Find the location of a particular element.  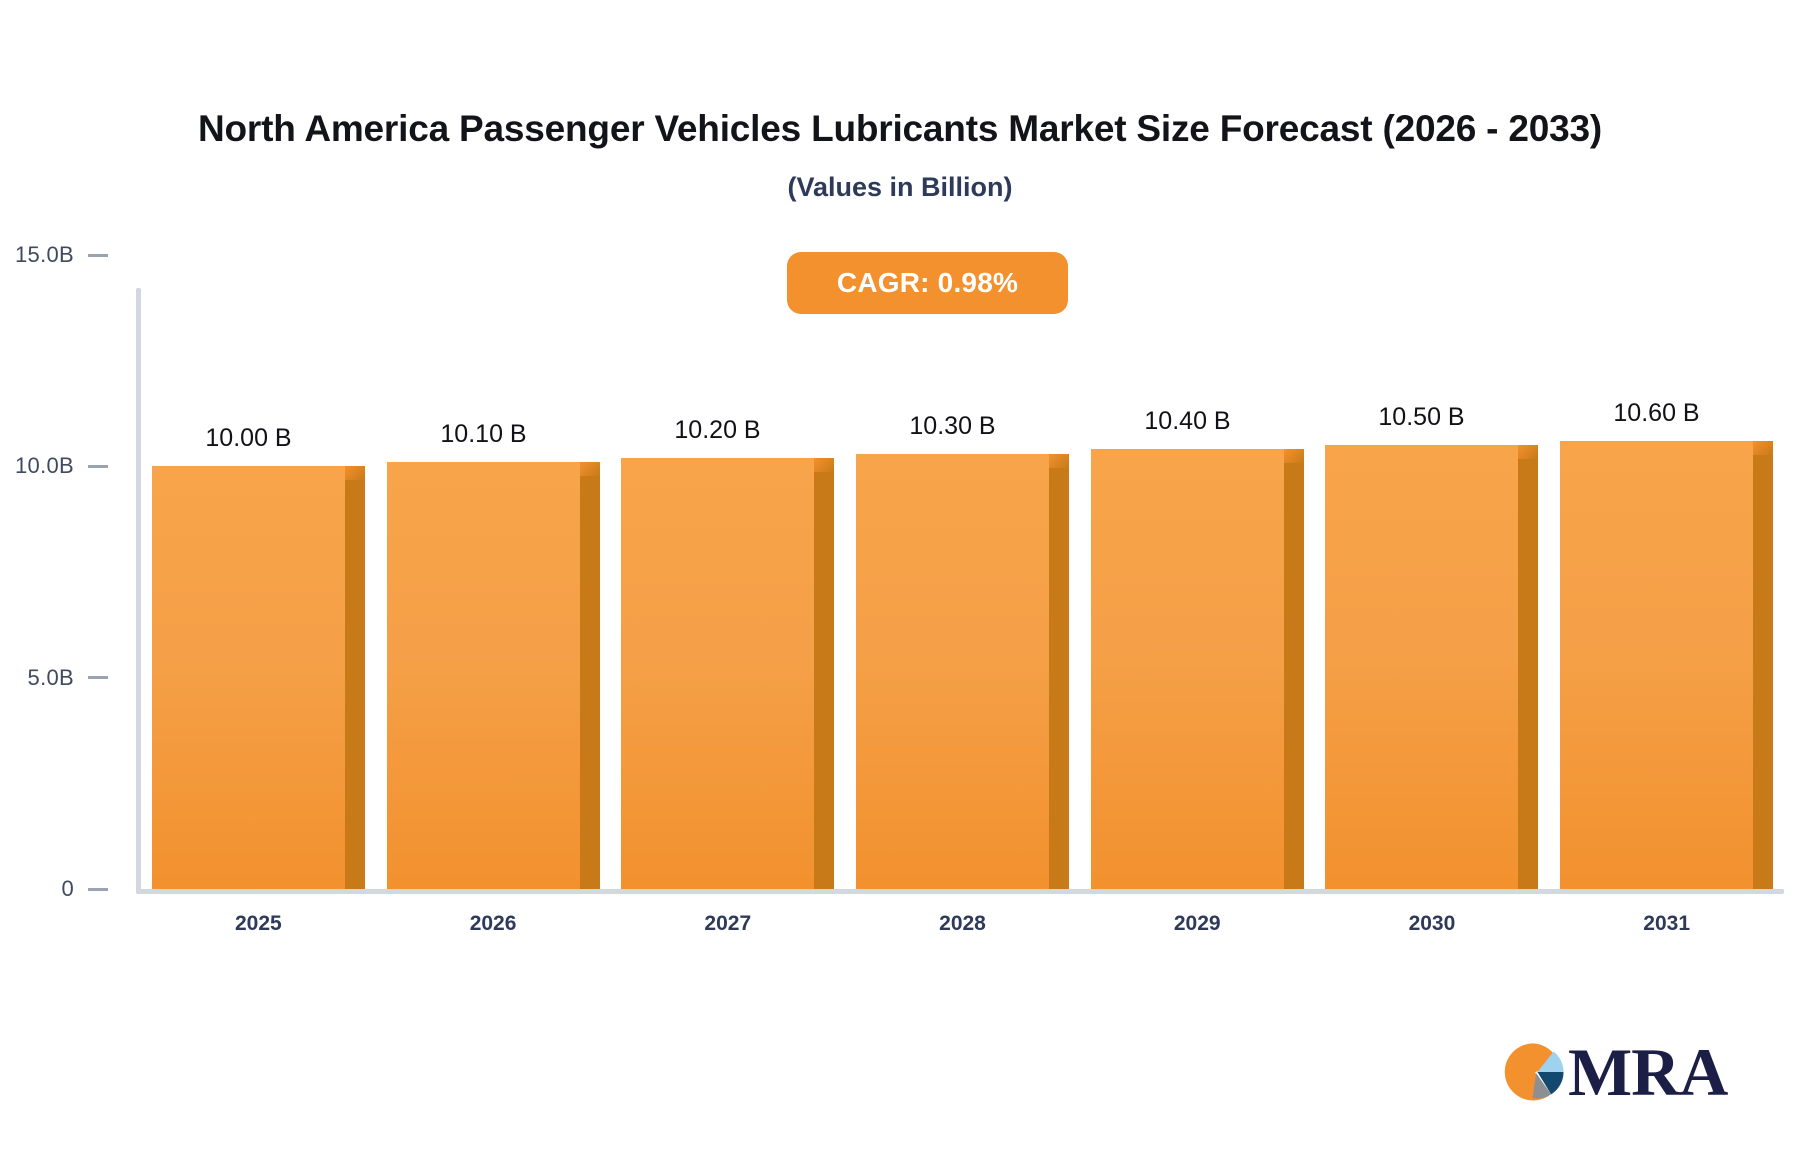

y-axis-tick-label: 0 is located at coordinates (67, 888).